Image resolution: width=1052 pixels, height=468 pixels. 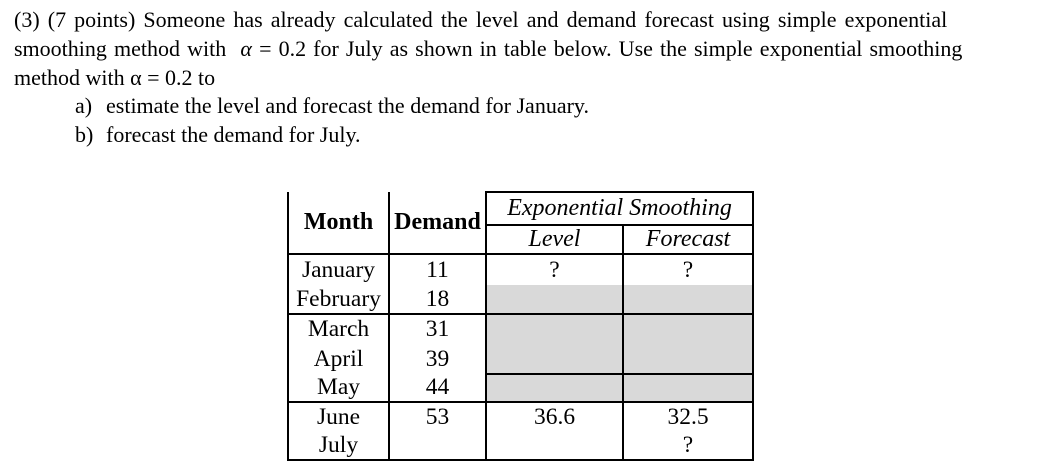 What do you see at coordinates (688, 300) in the screenshot?
I see `forecast-cell-february` at bounding box center [688, 300].